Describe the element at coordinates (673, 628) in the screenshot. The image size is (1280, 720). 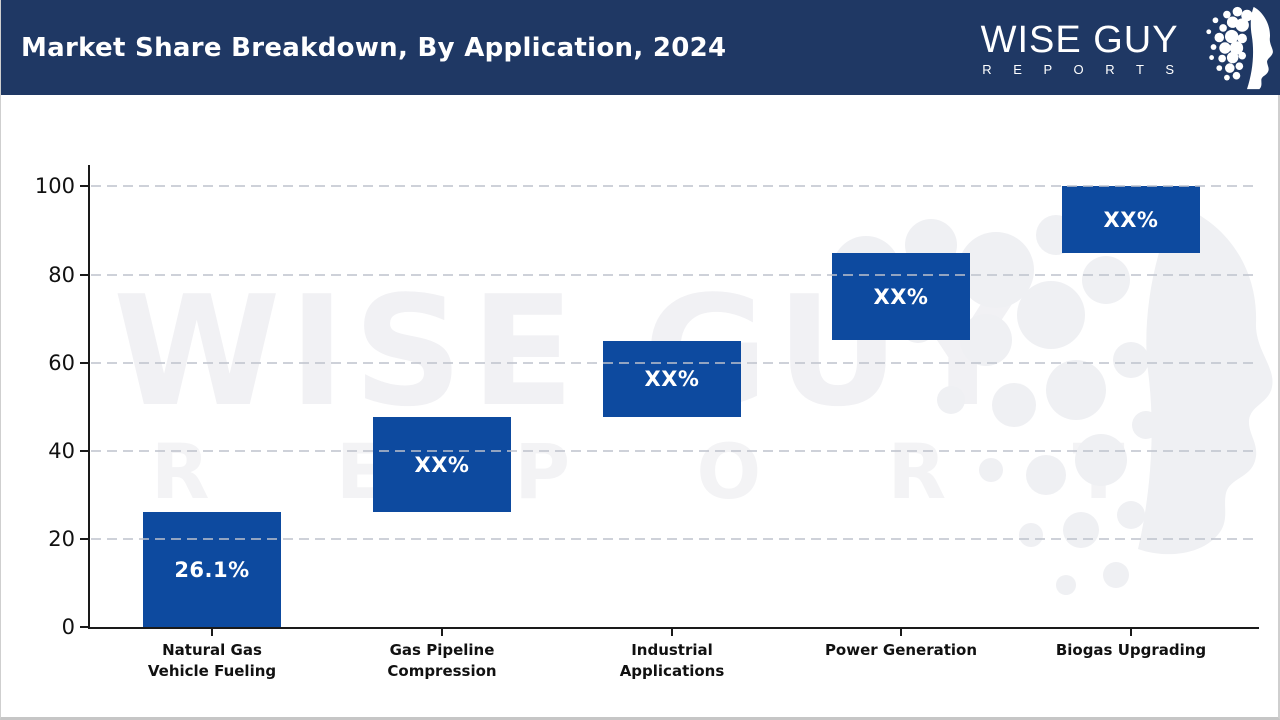
I see `x-axis-line` at that location.